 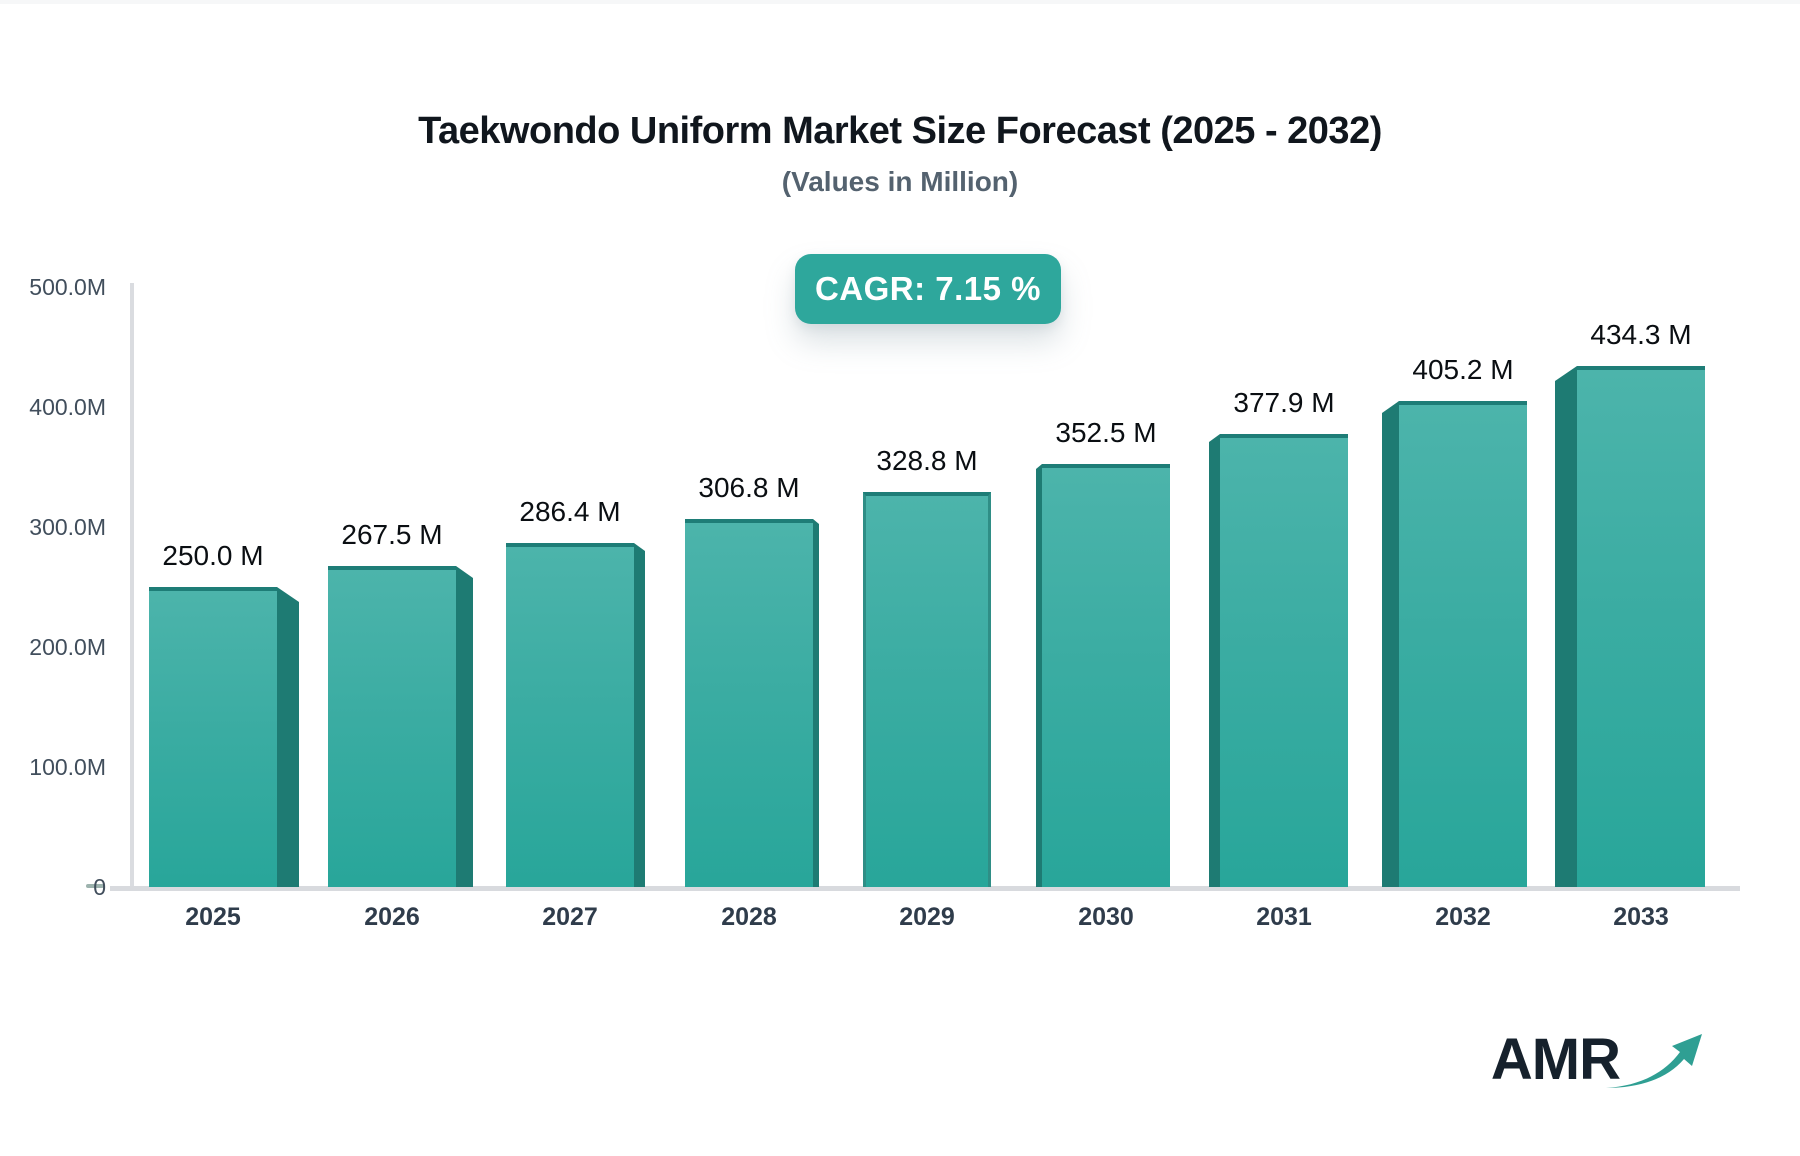 What do you see at coordinates (1641, 334) in the screenshot?
I see `bar-value-label-2033: 434.3 M` at bounding box center [1641, 334].